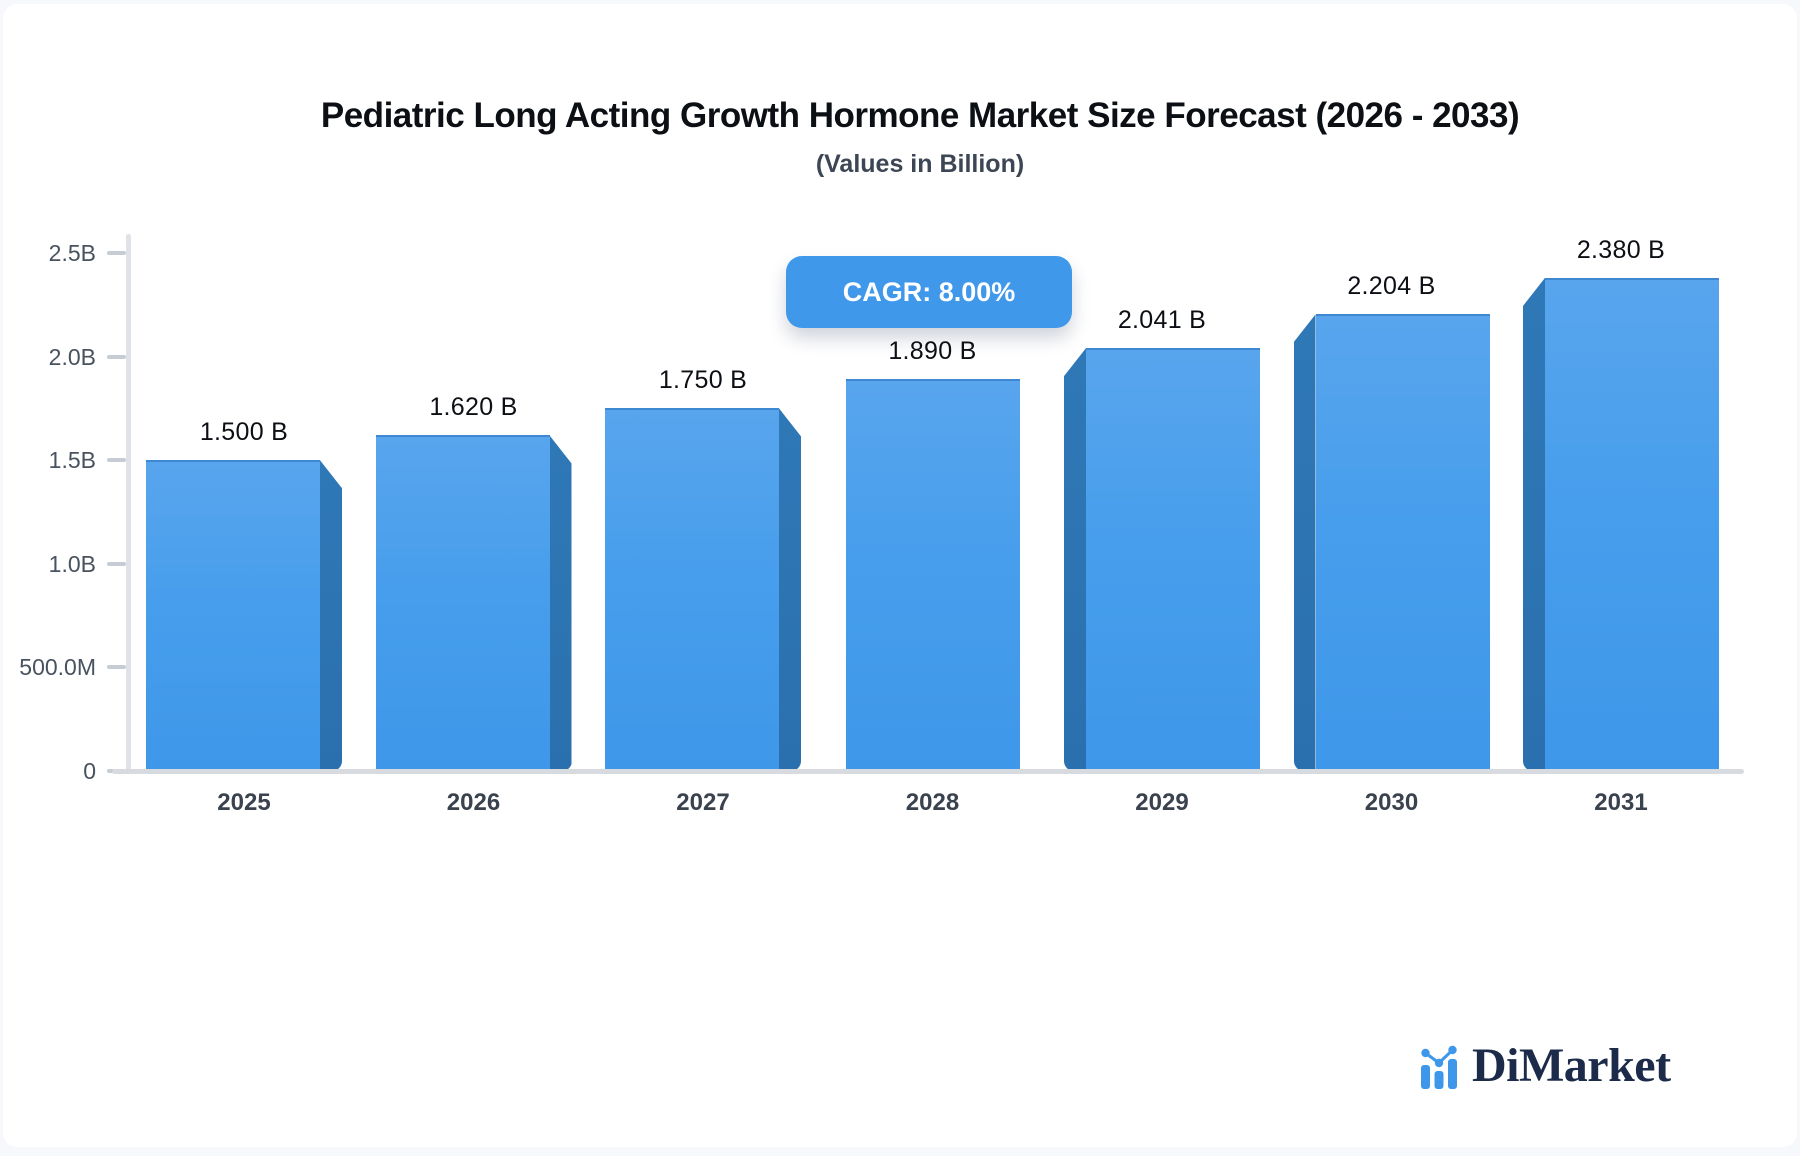 This screenshot has height=1156, width=1800. I want to click on bar-side-2027, so click(790, 589).